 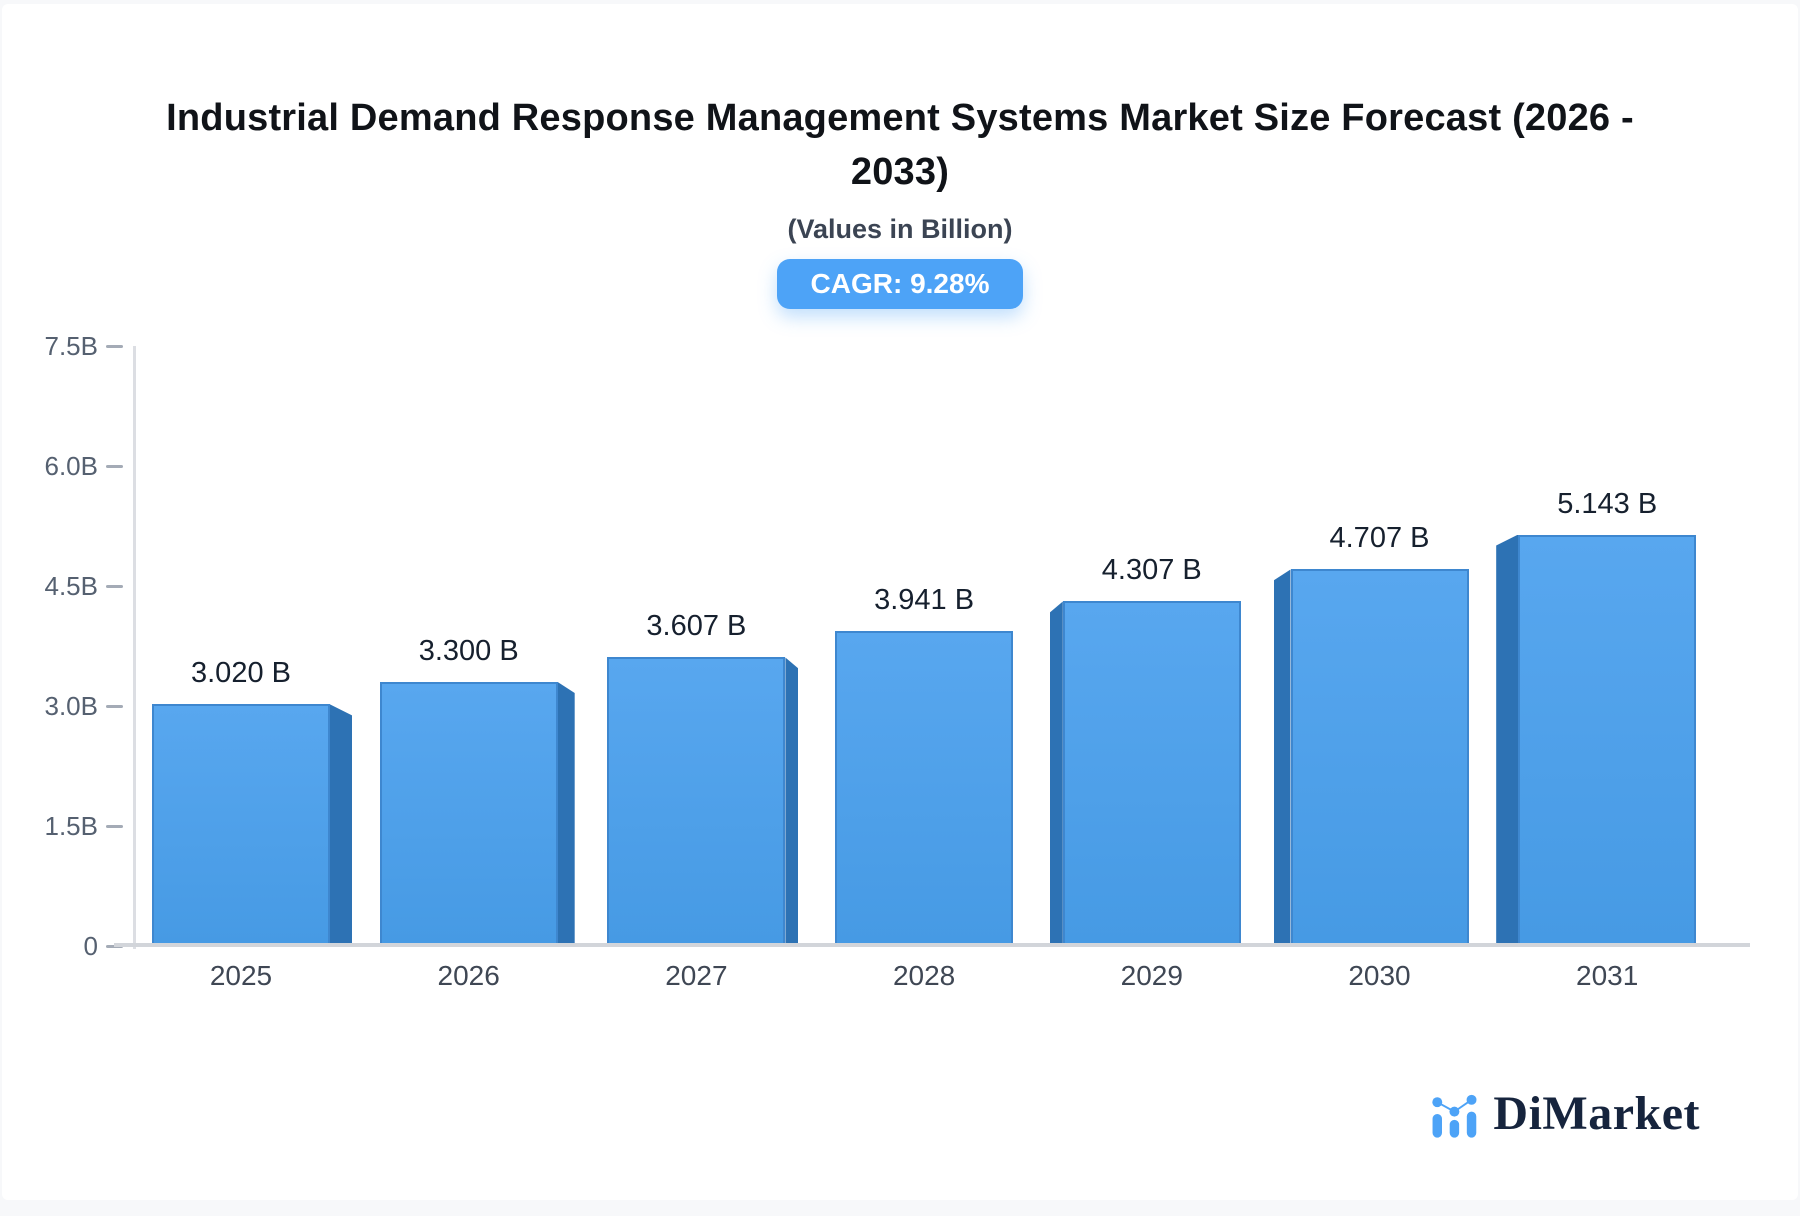 I want to click on brand-name: DiMarket, so click(x=1596, y=1113).